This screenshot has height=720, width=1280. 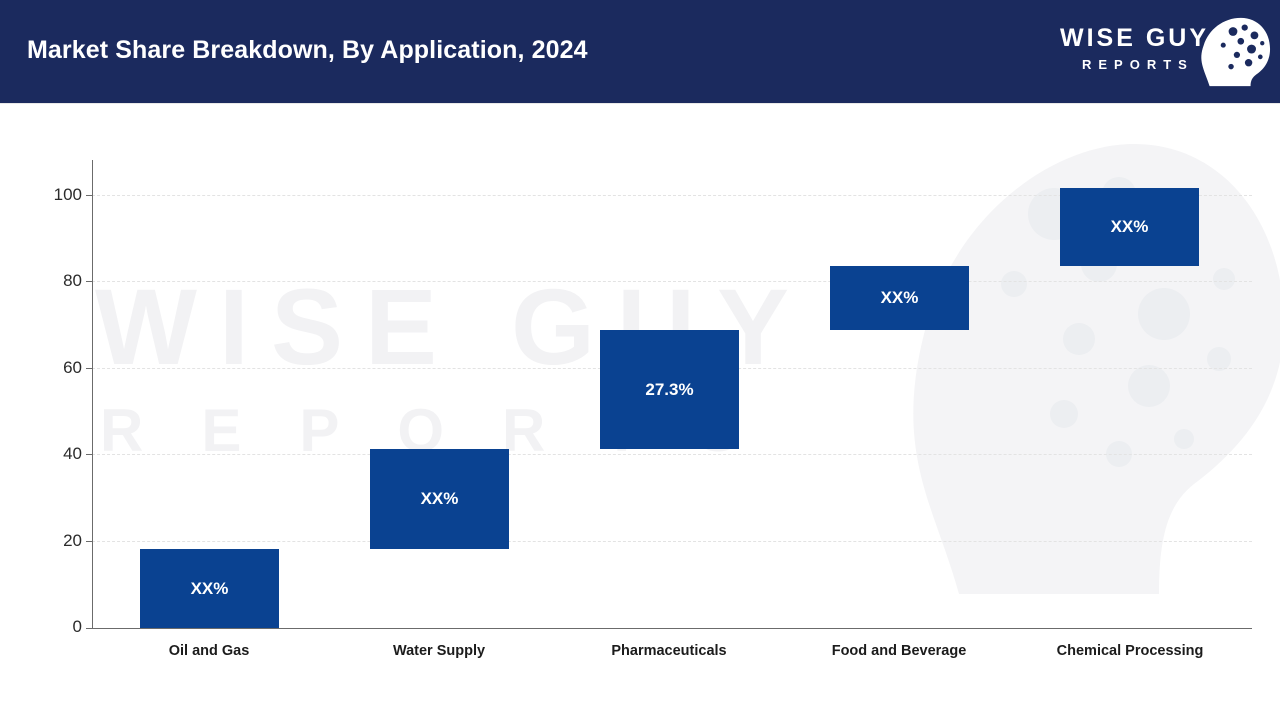 I want to click on y-tick-label-100: 100, so click(x=67, y=194).